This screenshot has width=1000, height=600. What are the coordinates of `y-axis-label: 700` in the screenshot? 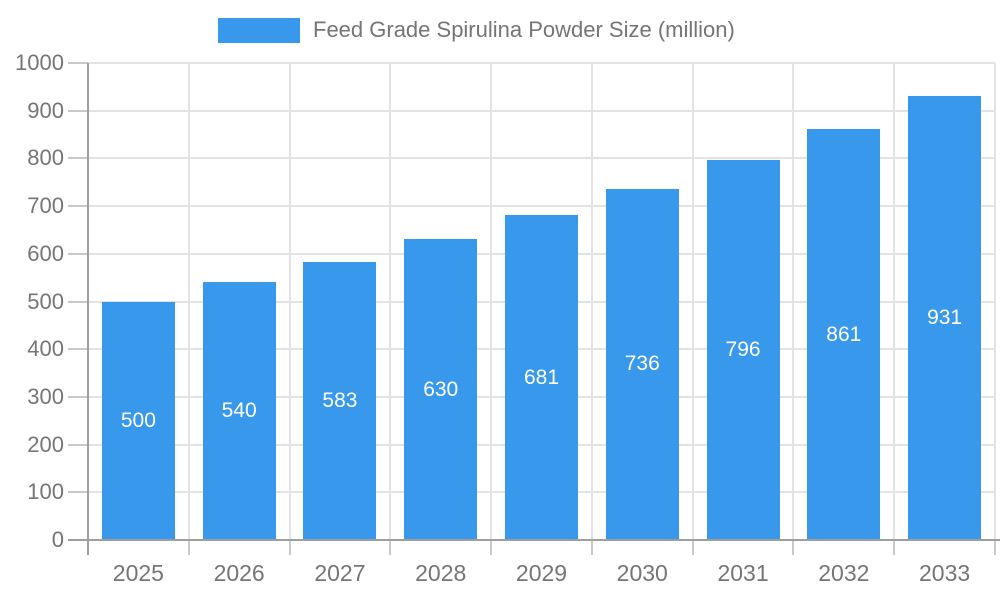 It's located at (45, 206).